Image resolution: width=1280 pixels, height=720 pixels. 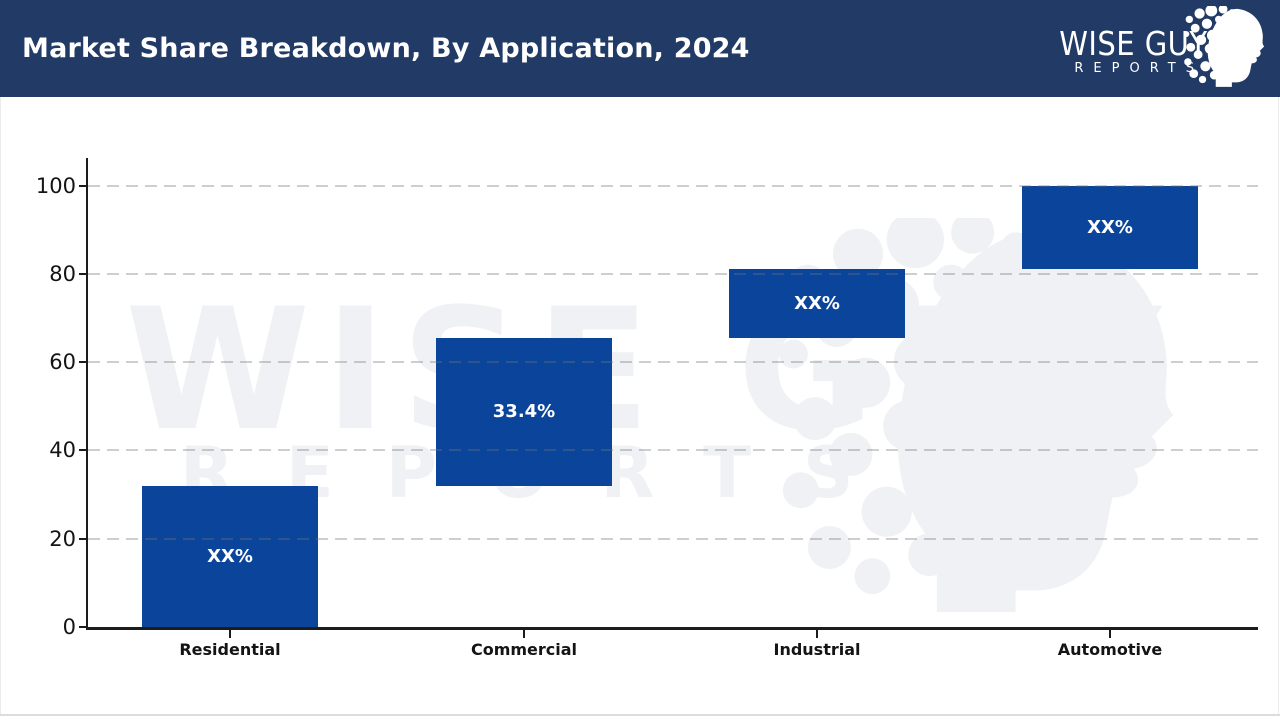 What do you see at coordinates (230, 634) in the screenshot?
I see `x-tick-mark-residential` at bounding box center [230, 634].